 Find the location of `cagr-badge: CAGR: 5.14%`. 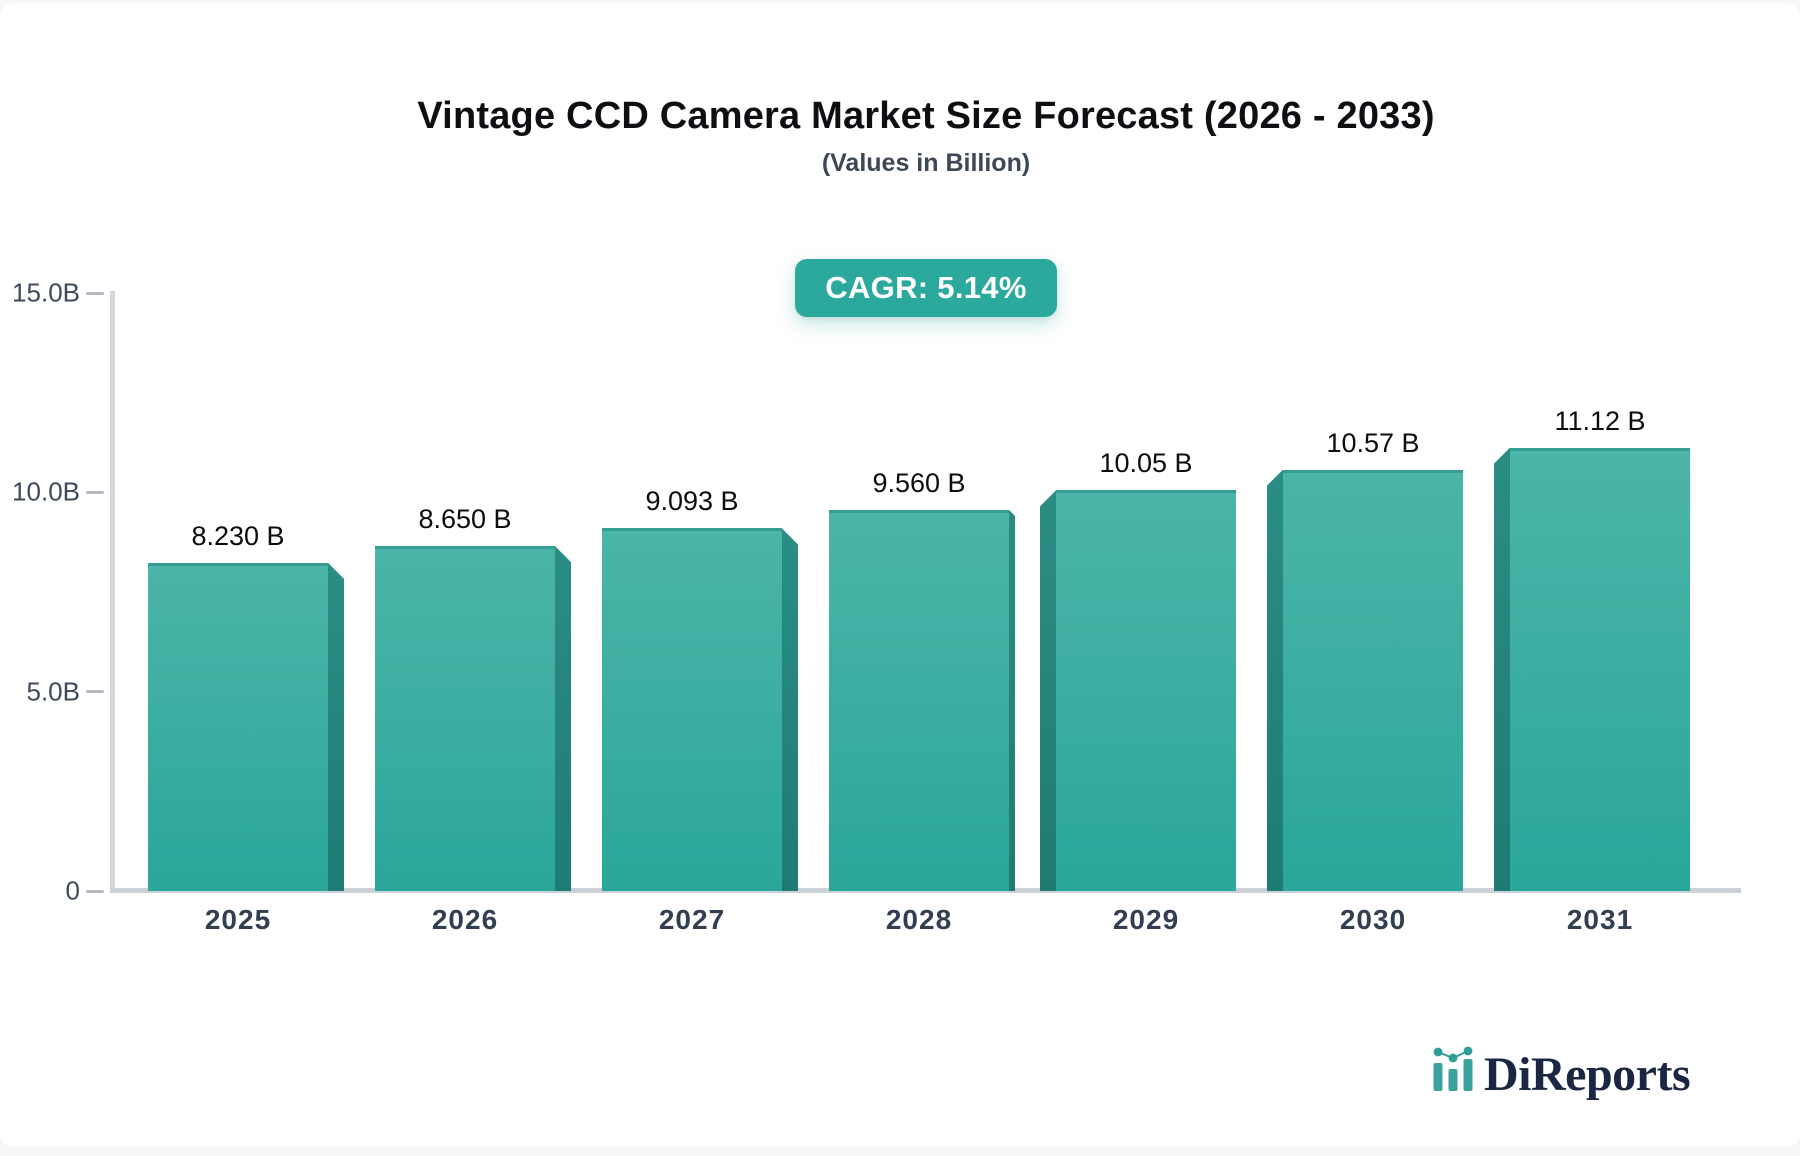

cagr-badge: CAGR: 5.14% is located at coordinates (926, 288).